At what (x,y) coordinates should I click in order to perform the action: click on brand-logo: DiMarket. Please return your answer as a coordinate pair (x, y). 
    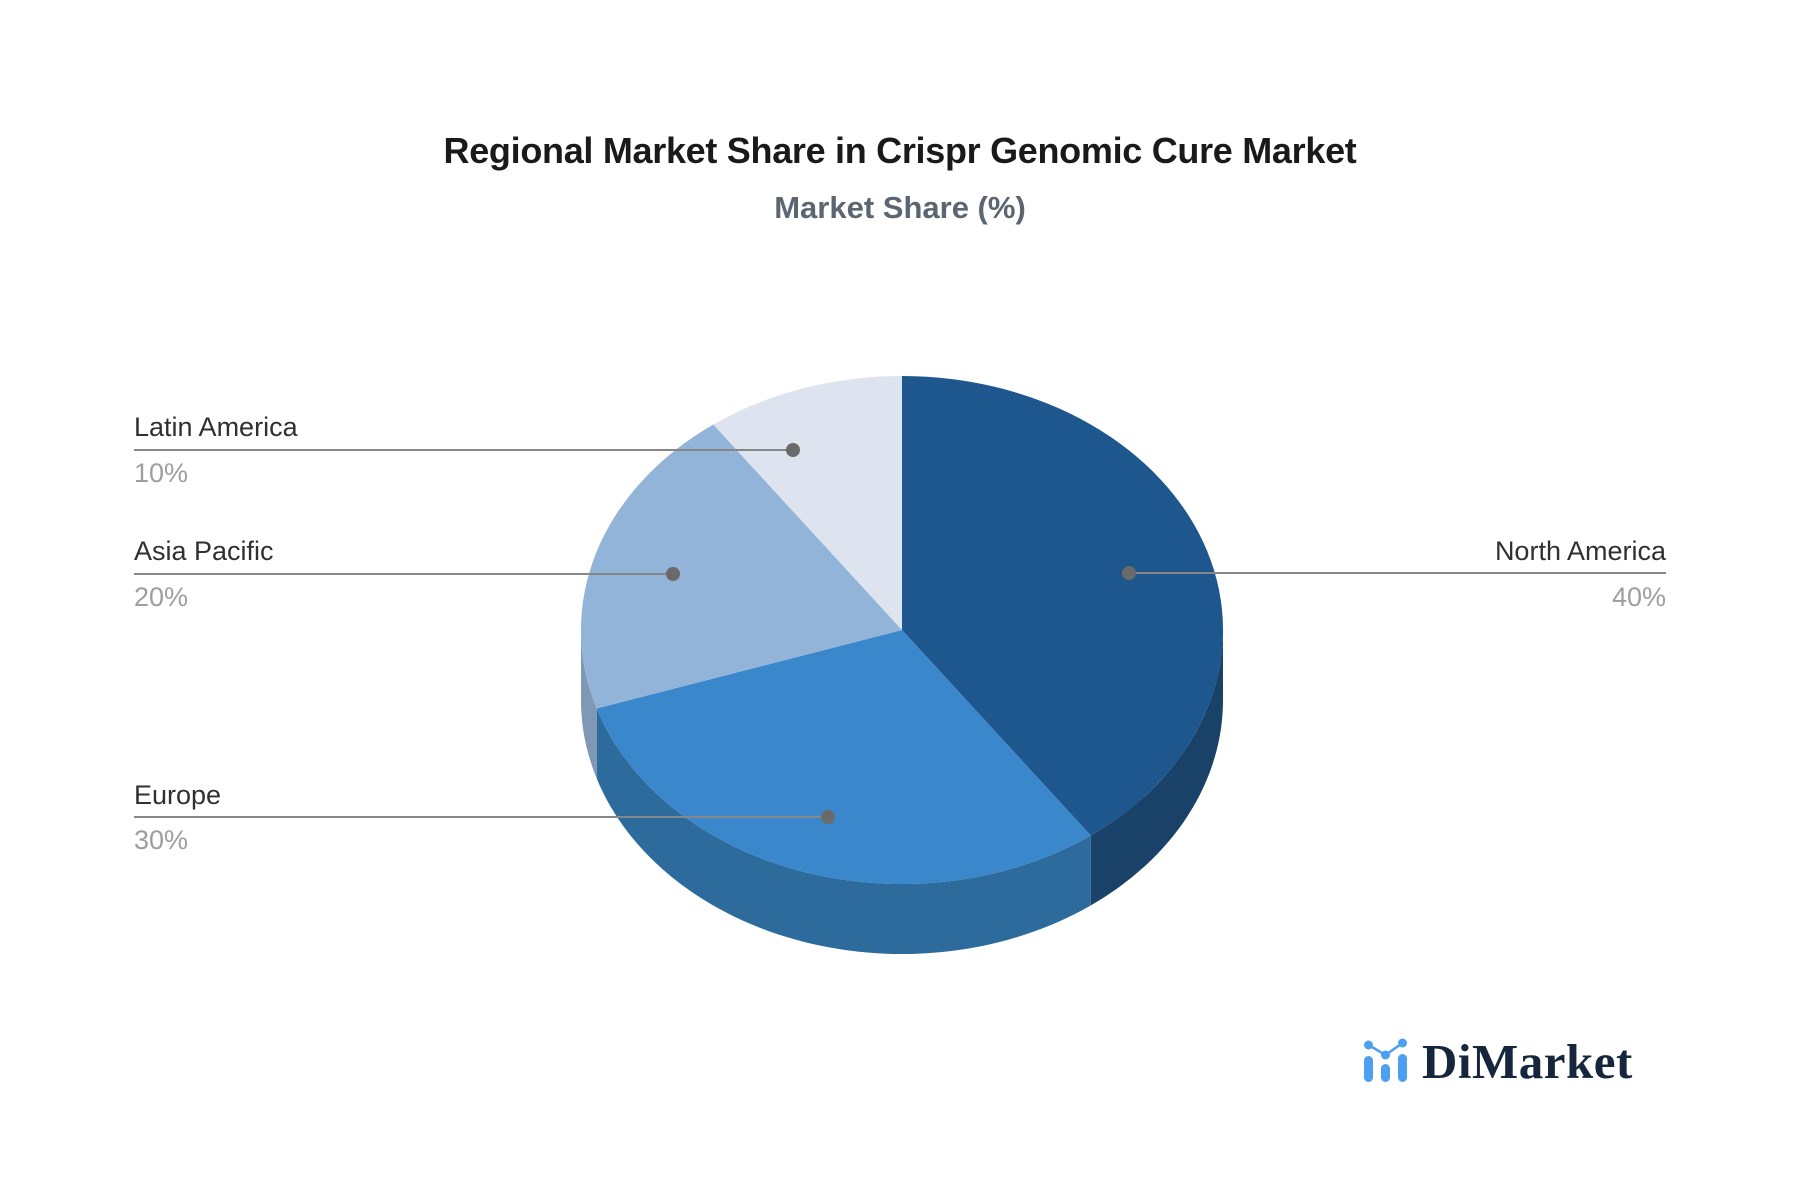
    Looking at the image, I should click on (1498, 1062).